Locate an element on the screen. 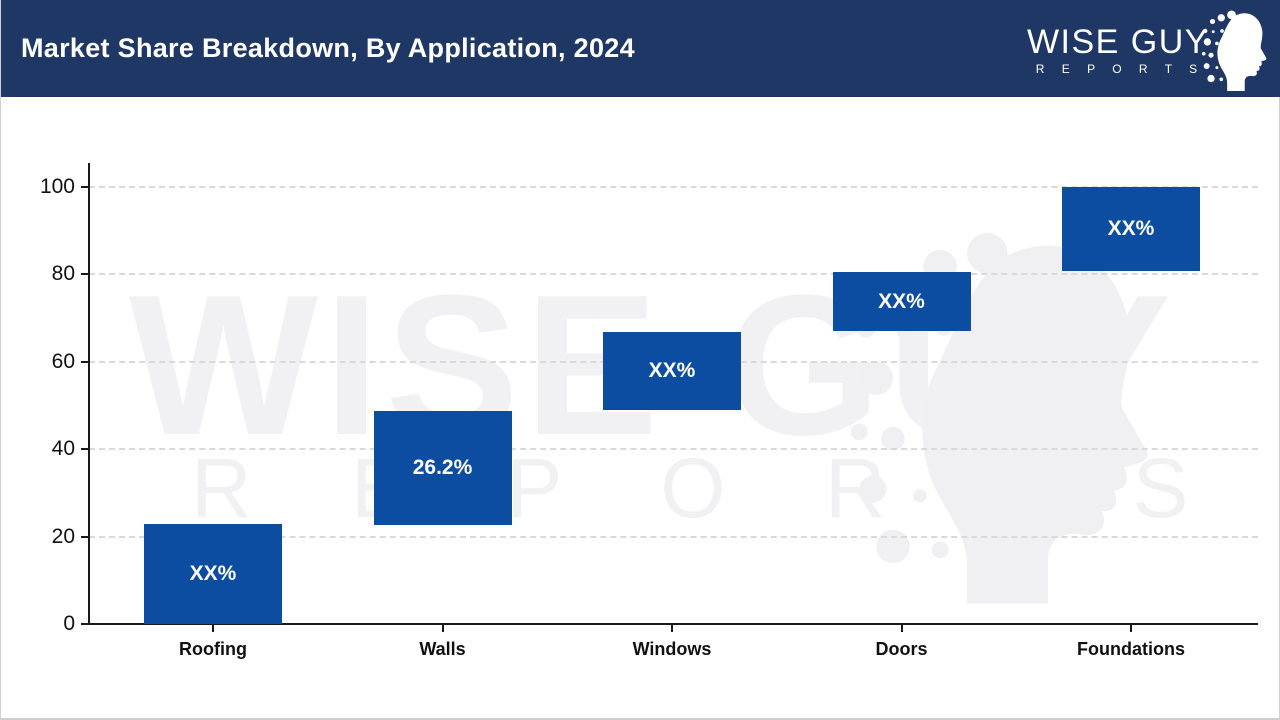 Image resolution: width=1280 pixels, height=720 pixels. bar-value-label-walls: 26.2% is located at coordinates (442, 467).